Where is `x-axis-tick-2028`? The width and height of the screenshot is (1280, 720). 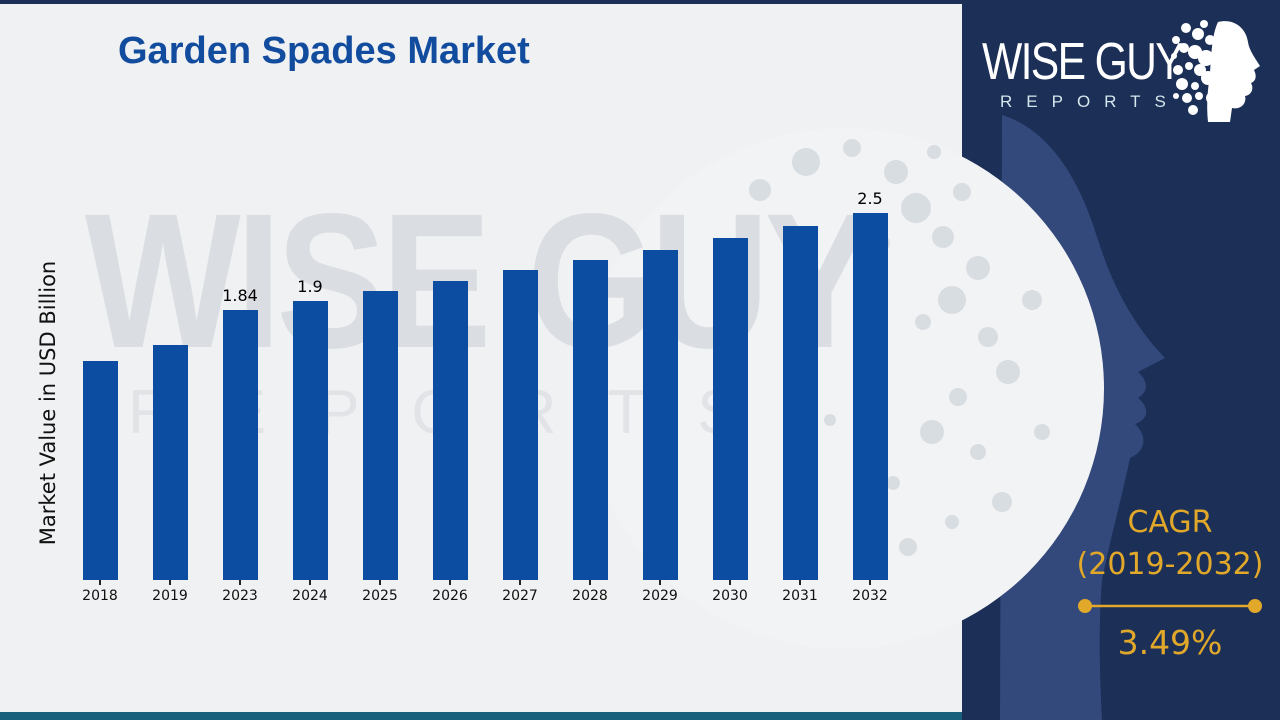 x-axis-tick-2028 is located at coordinates (590, 582).